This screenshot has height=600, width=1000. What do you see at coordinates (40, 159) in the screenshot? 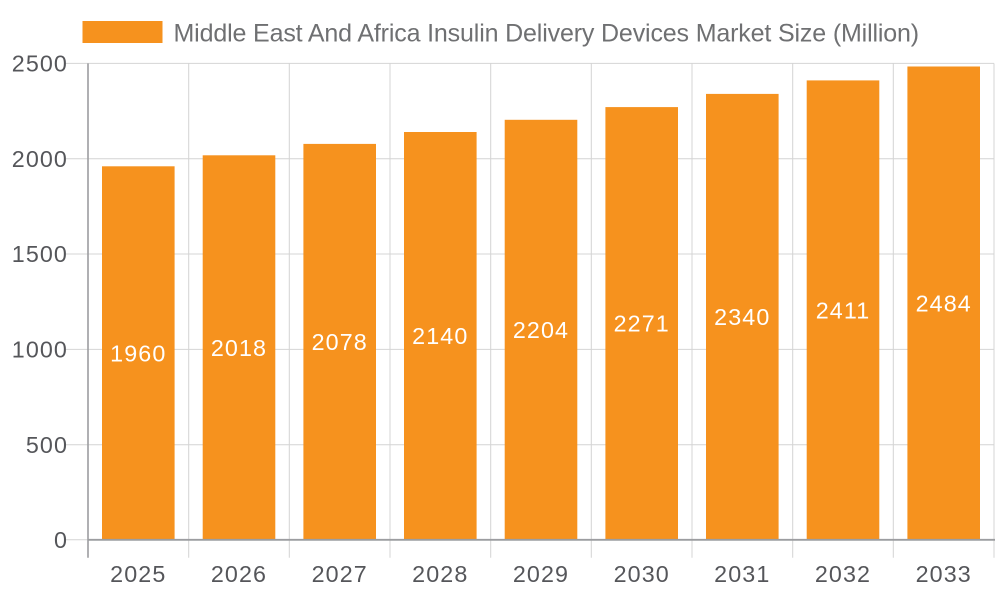
I see `svg-text: 2000` at bounding box center [40, 159].